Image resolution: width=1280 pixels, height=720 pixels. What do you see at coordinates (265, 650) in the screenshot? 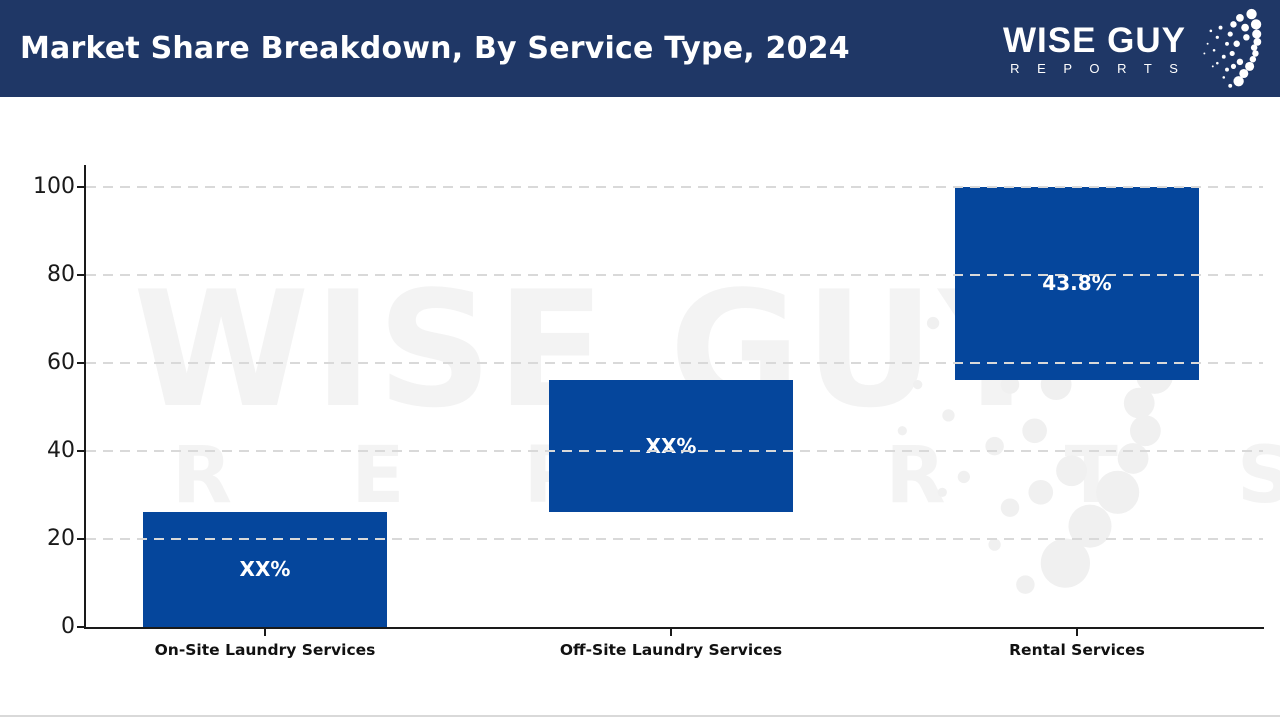
I see `x-category-label-1: On-Site Laundry Services` at bounding box center [265, 650].